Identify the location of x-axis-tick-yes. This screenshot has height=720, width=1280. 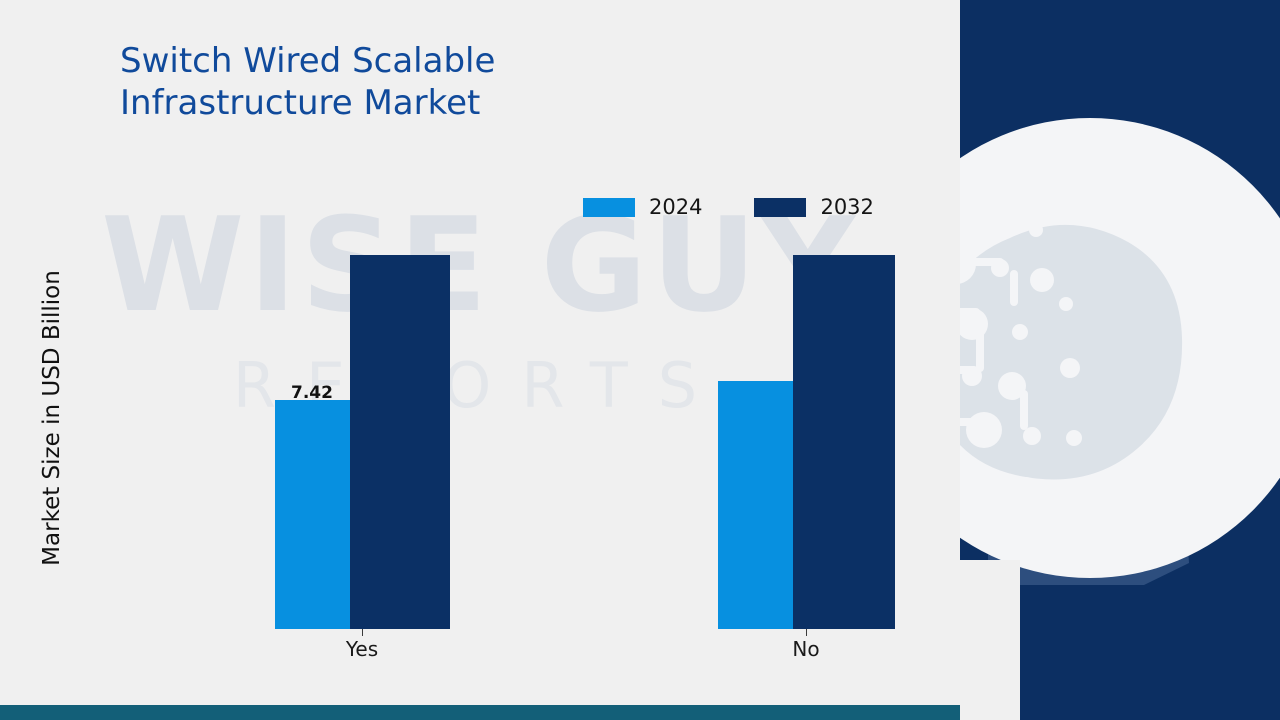
(362, 632).